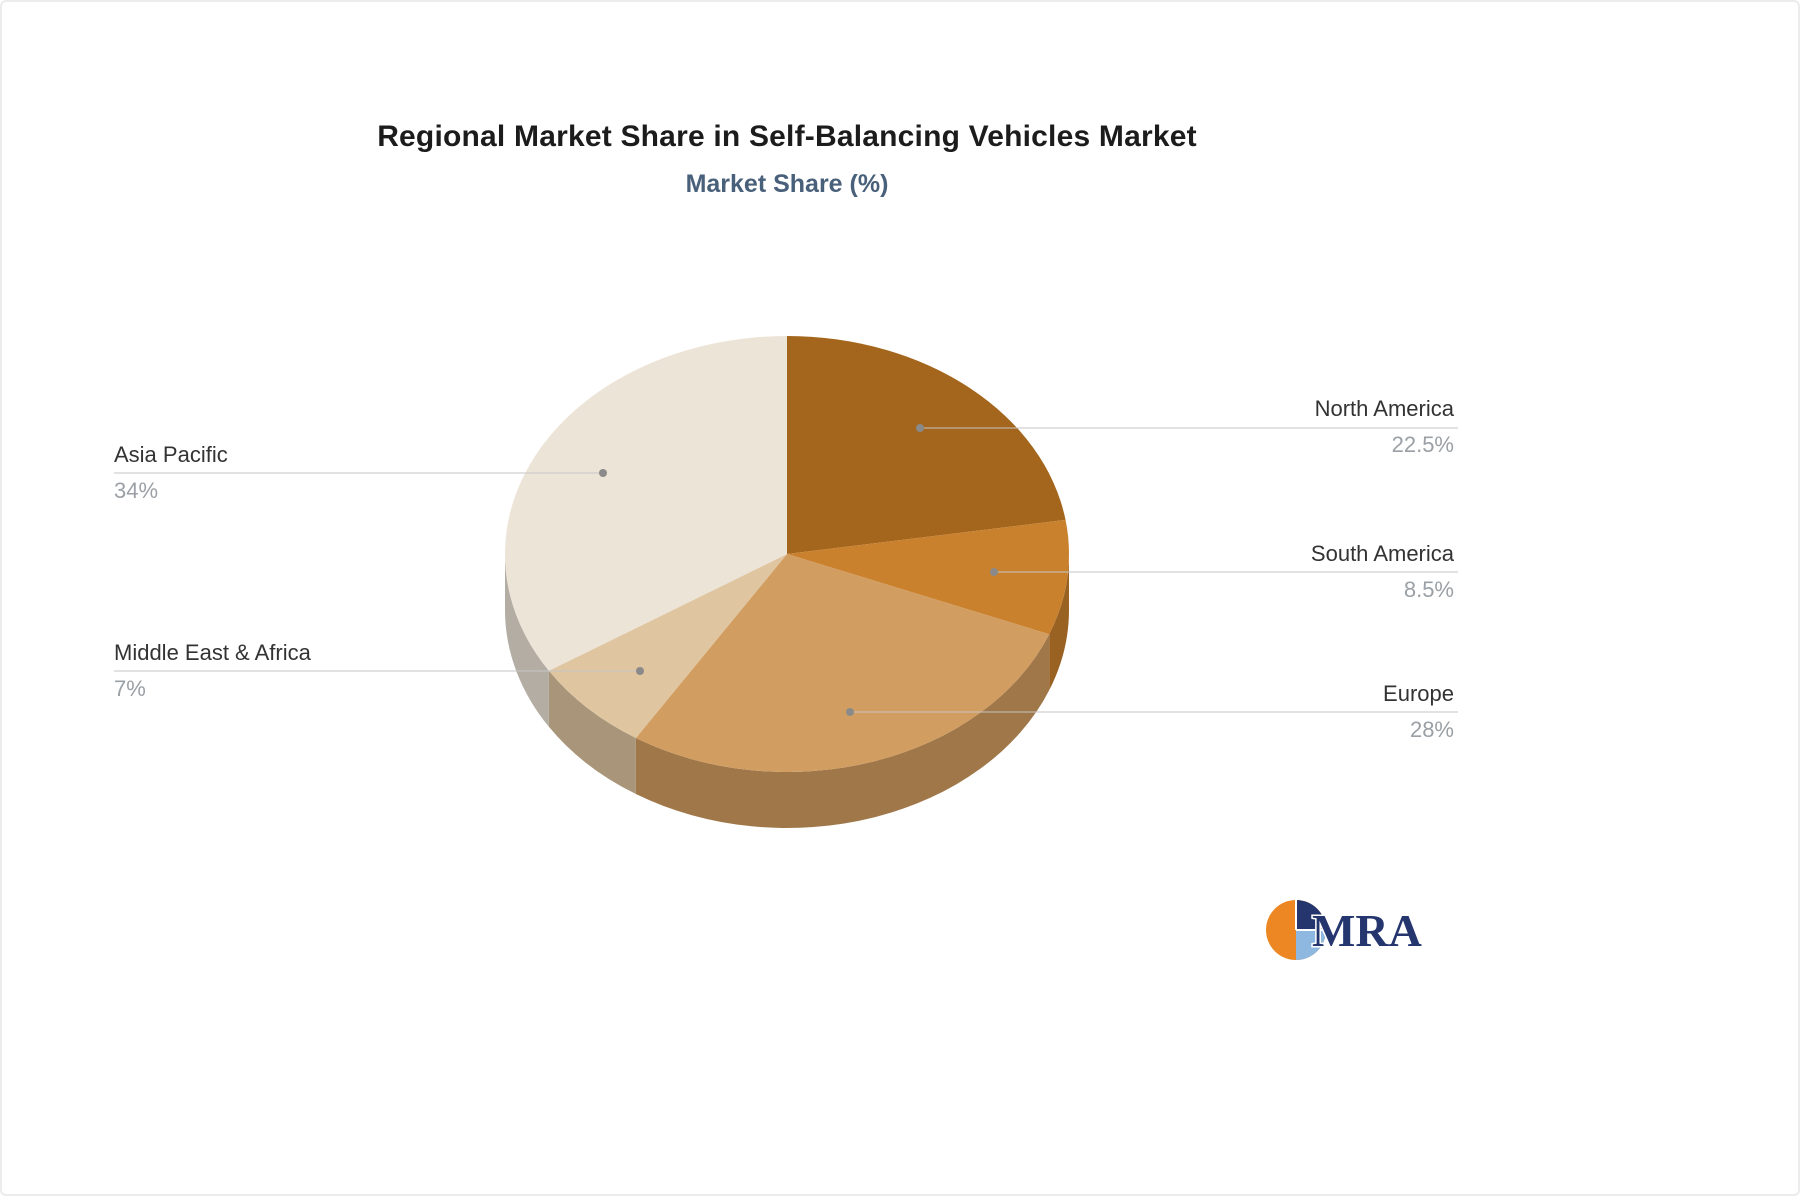 Image resolution: width=1800 pixels, height=1196 pixels. I want to click on logo-wedge-lightblue, so click(1311, 945).